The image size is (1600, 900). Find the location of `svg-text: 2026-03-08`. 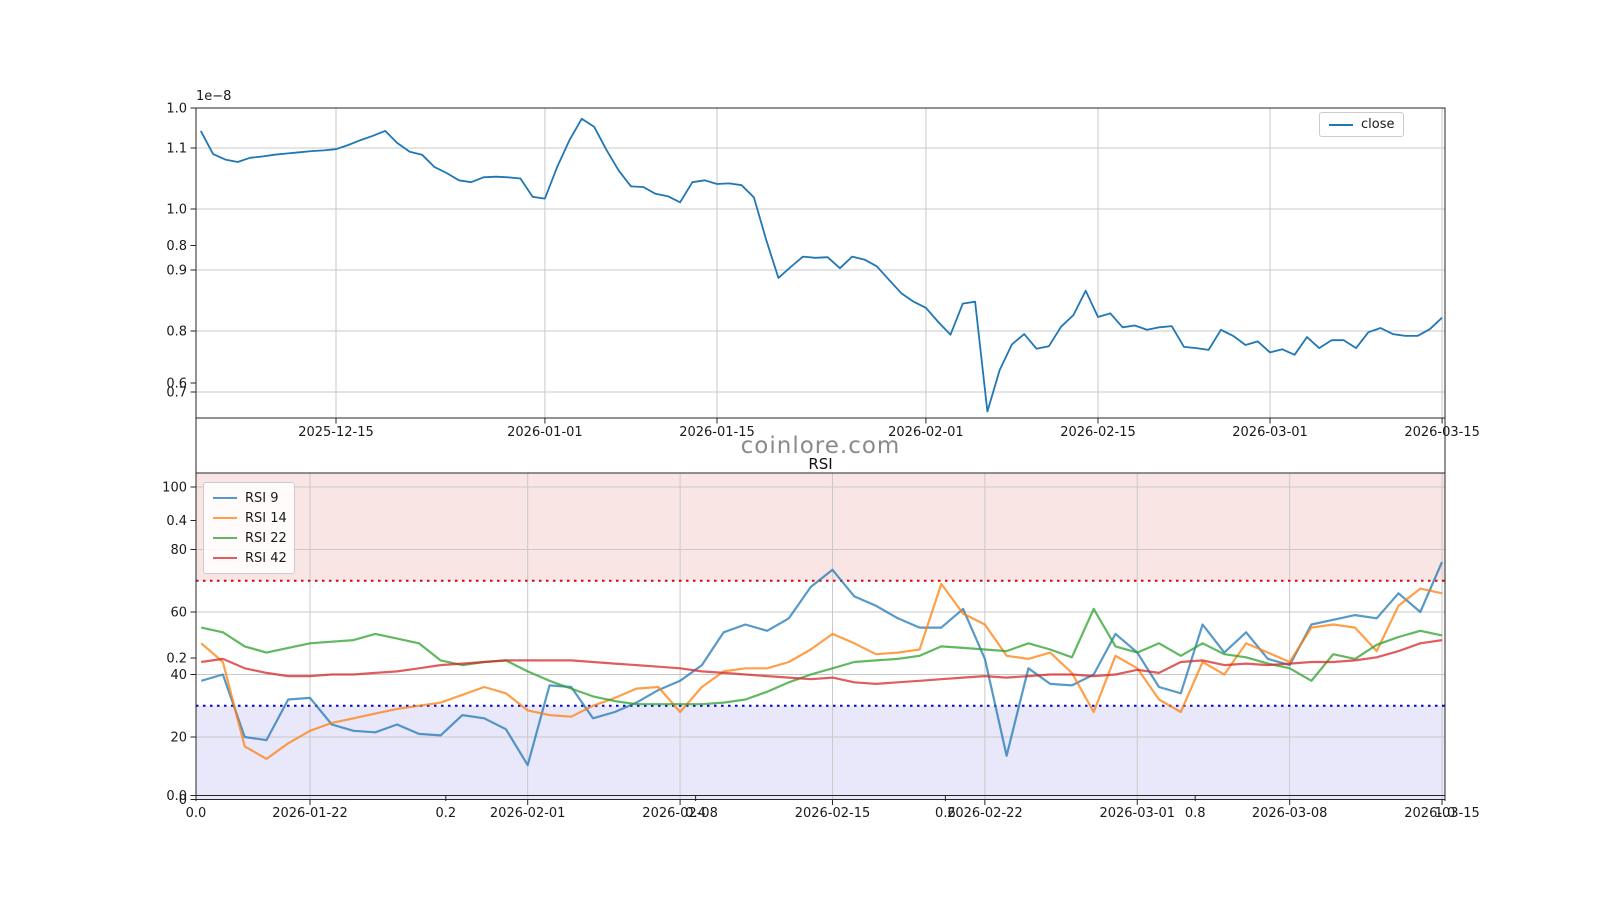

svg-text: 2026-03-08 is located at coordinates (1290, 813).